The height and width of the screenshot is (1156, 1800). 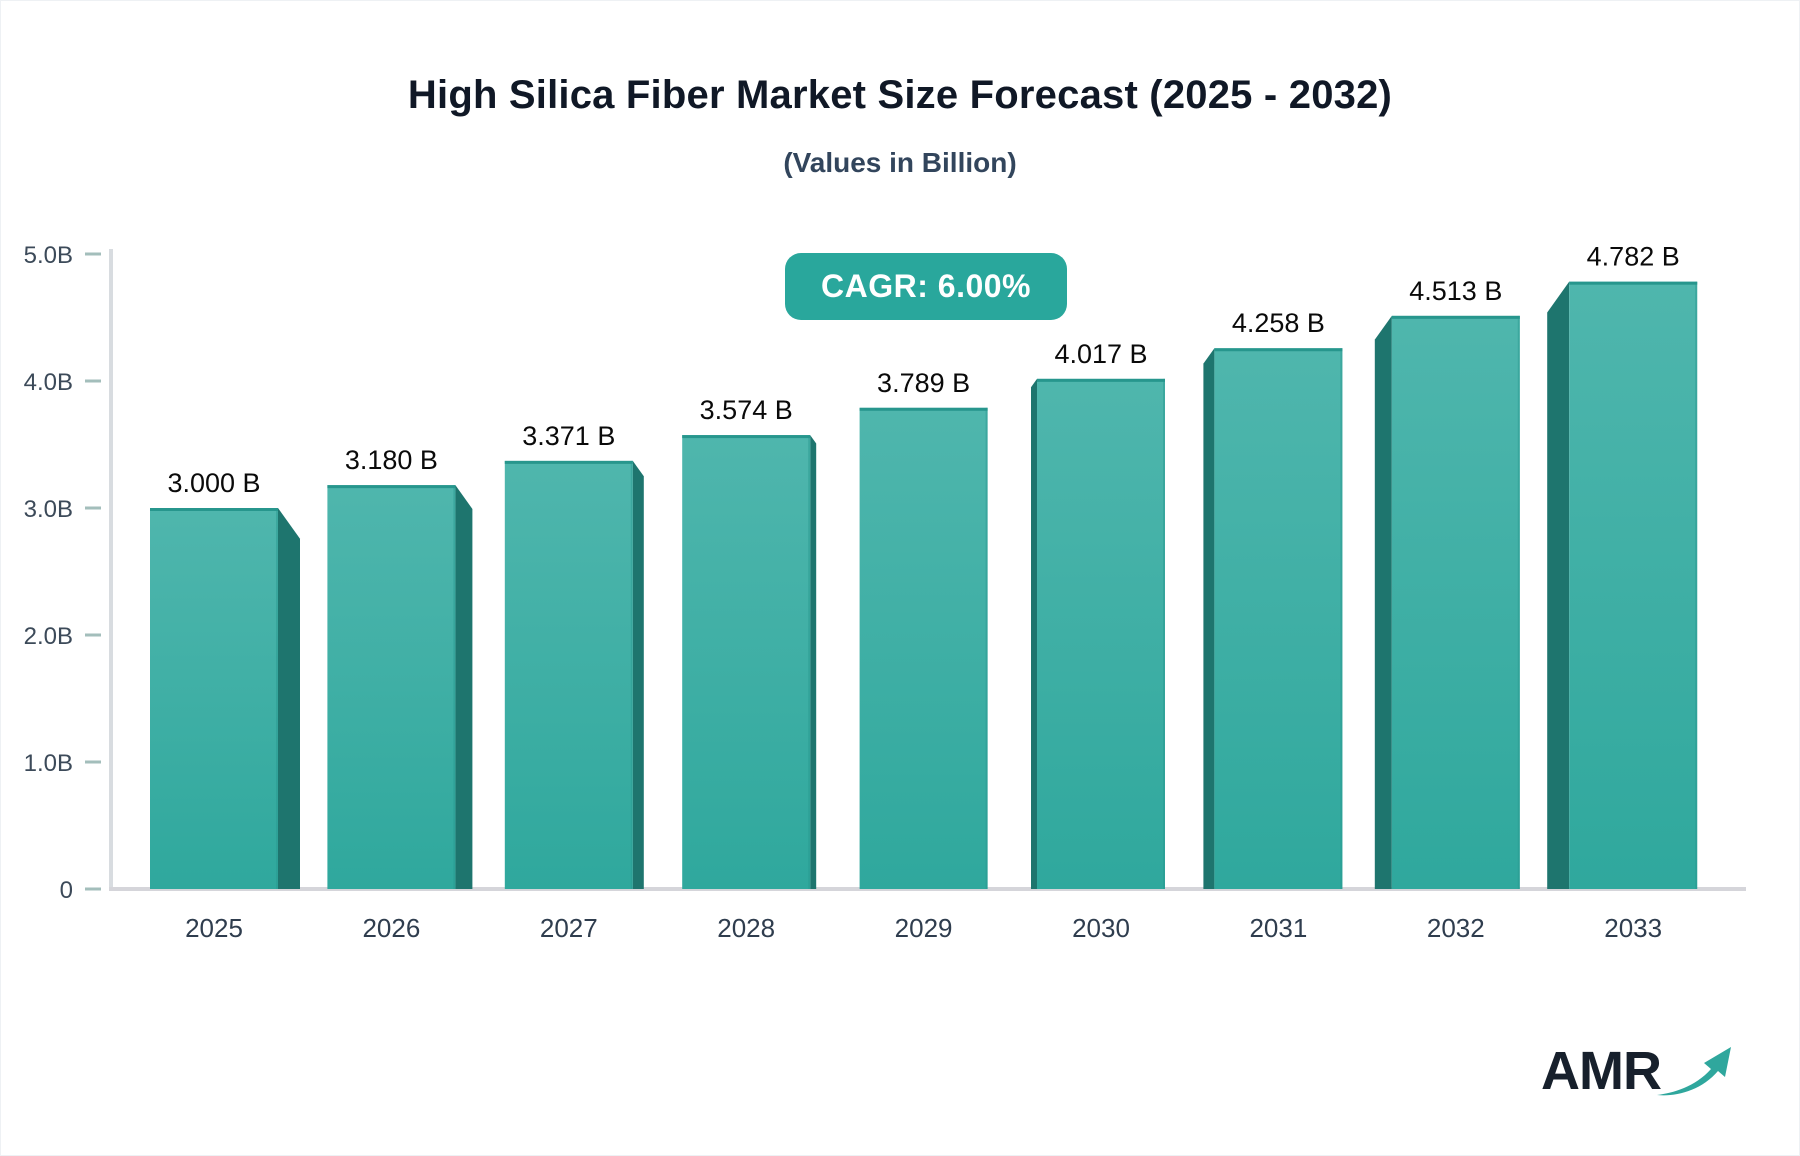 I want to click on bar-2031: 4.258 B, so click(x=1273, y=598).